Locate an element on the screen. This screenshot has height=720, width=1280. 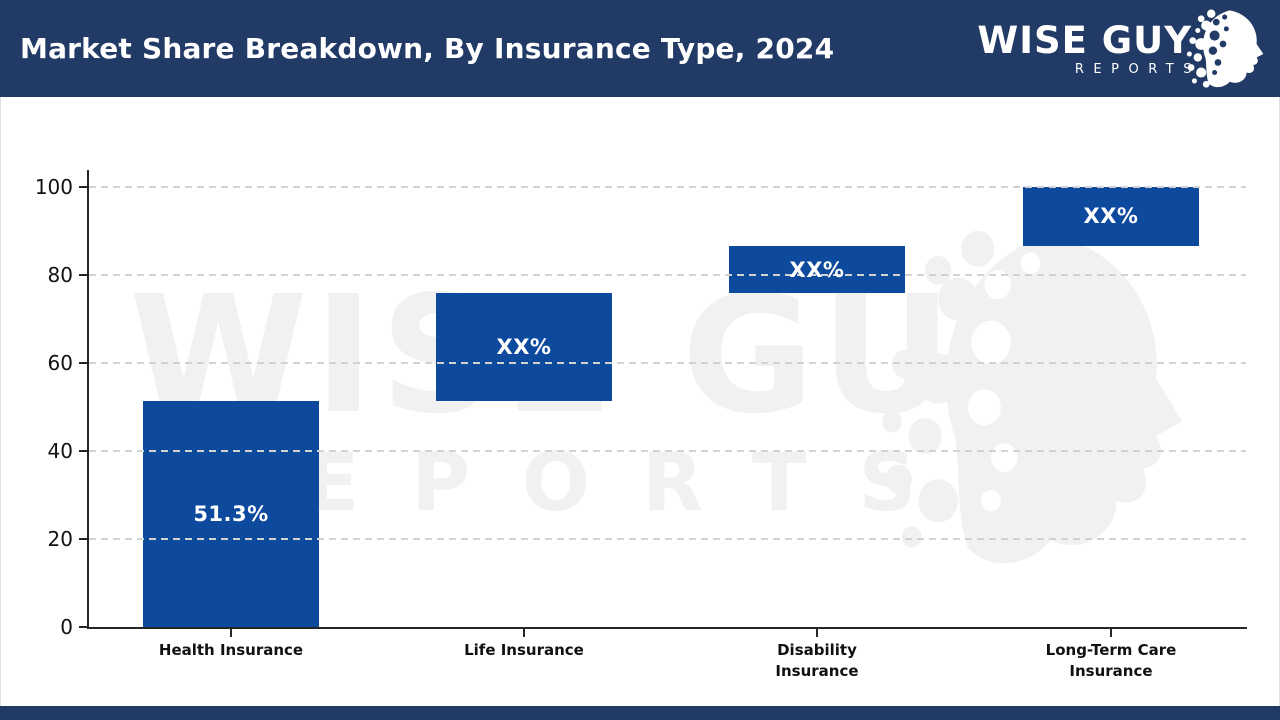
bar-life-insurance is located at coordinates (524, 347).